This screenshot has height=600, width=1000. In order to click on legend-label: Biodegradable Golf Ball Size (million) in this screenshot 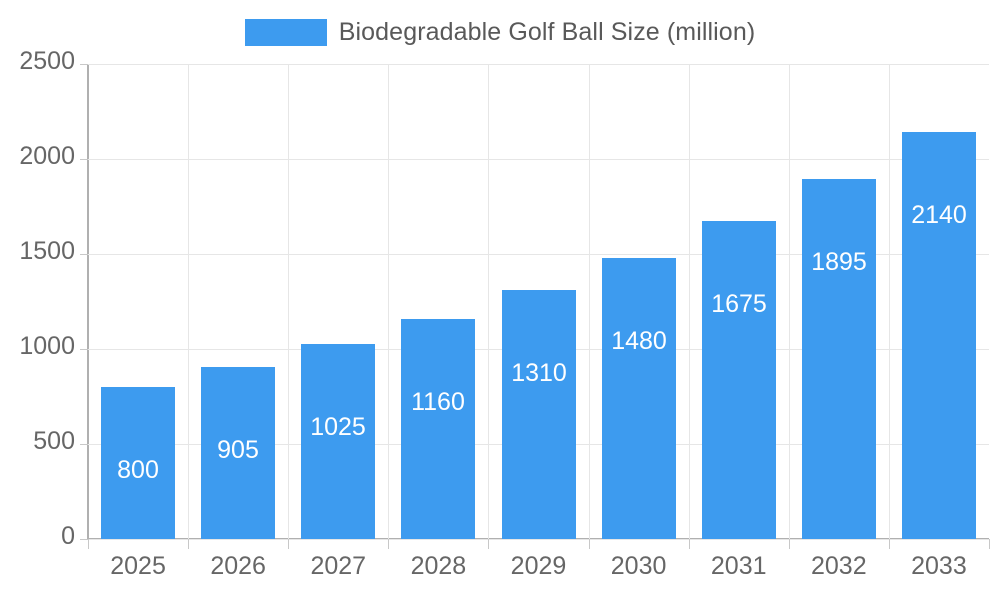, I will do `click(547, 31)`.